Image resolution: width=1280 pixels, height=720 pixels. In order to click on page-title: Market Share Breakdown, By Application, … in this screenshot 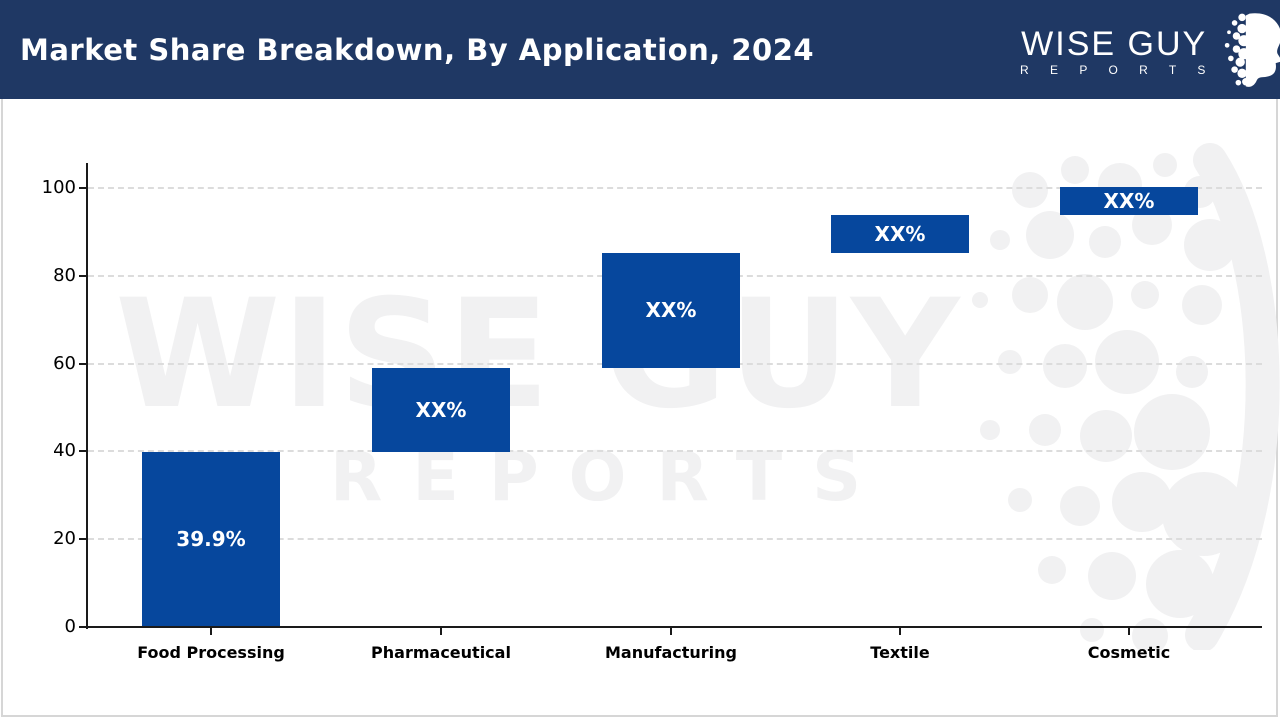, I will do `click(417, 49)`.